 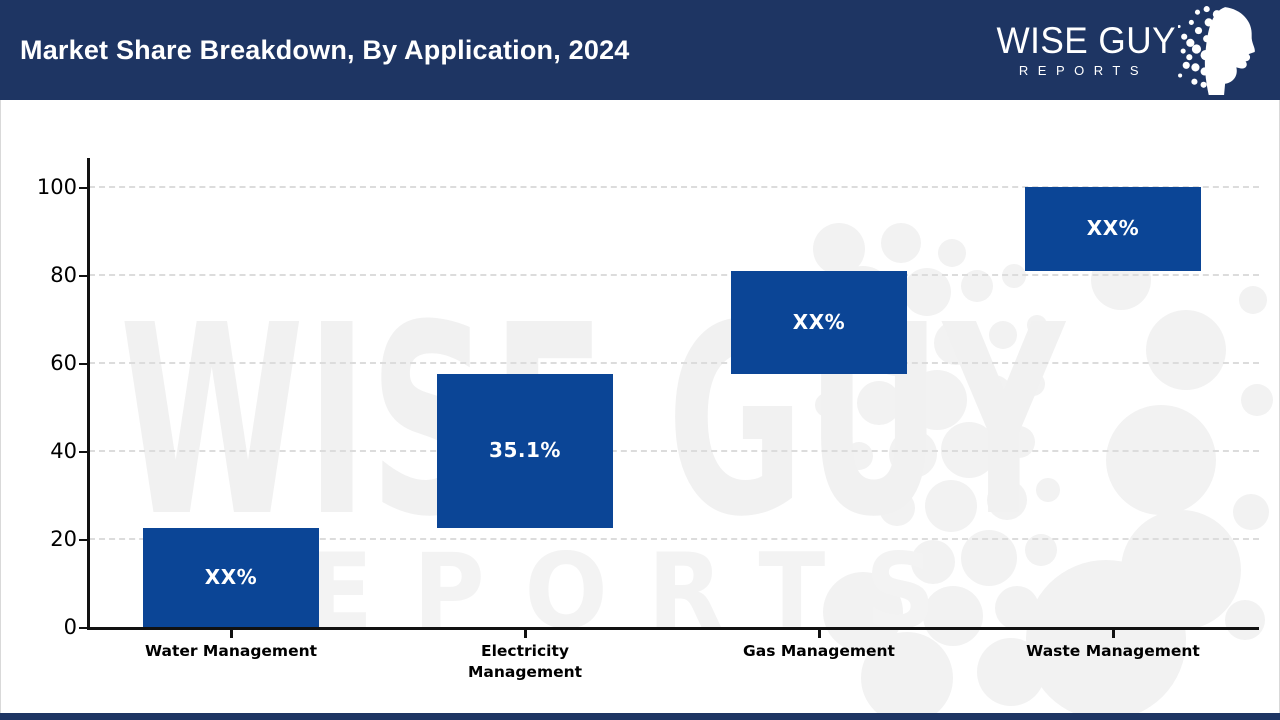 What do you see at coordinates (673, 628) in the screenshot?
I see `x-axis` at bounding box center [673, 628].